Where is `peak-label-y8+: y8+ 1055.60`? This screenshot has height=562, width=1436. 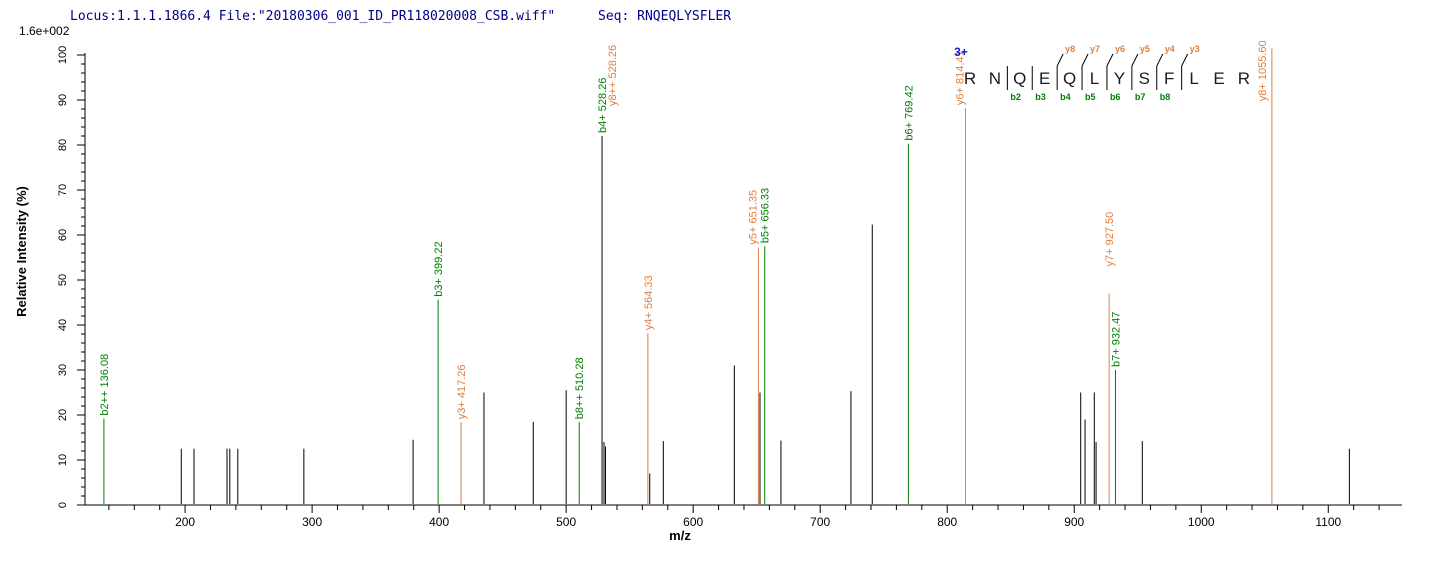
peak-label-y8+: y8+ 1055.60 is located at coordinates (1263, 70).